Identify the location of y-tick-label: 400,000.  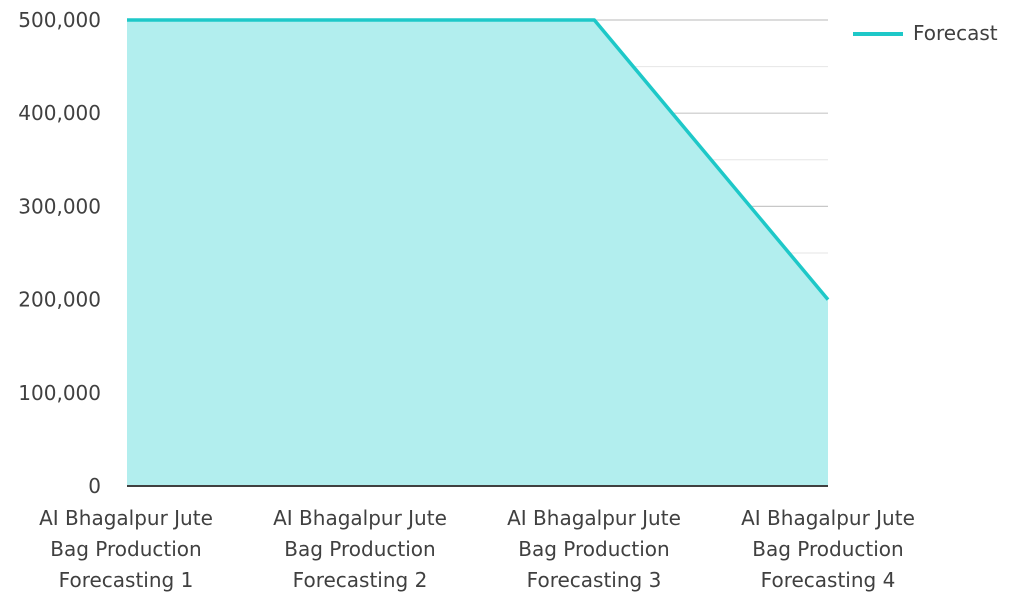
(59, 113).